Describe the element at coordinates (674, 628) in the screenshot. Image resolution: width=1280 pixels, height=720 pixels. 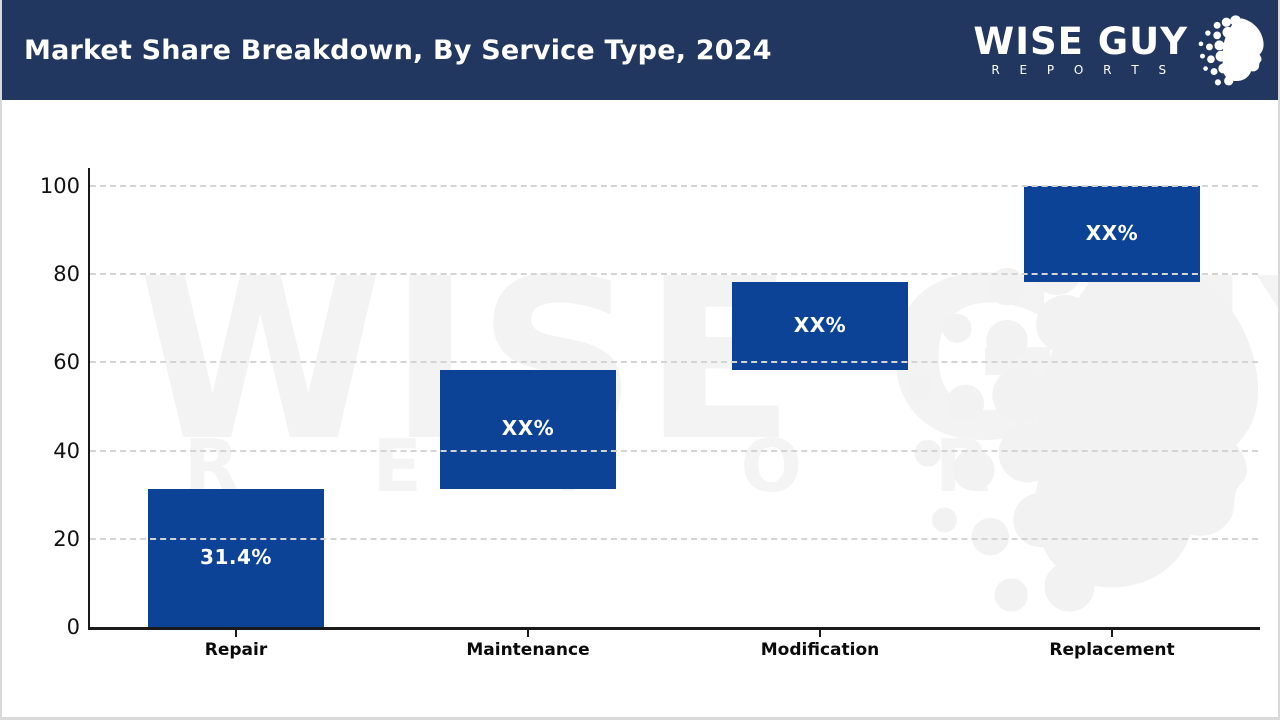
I see `x-axis-line` at that location.